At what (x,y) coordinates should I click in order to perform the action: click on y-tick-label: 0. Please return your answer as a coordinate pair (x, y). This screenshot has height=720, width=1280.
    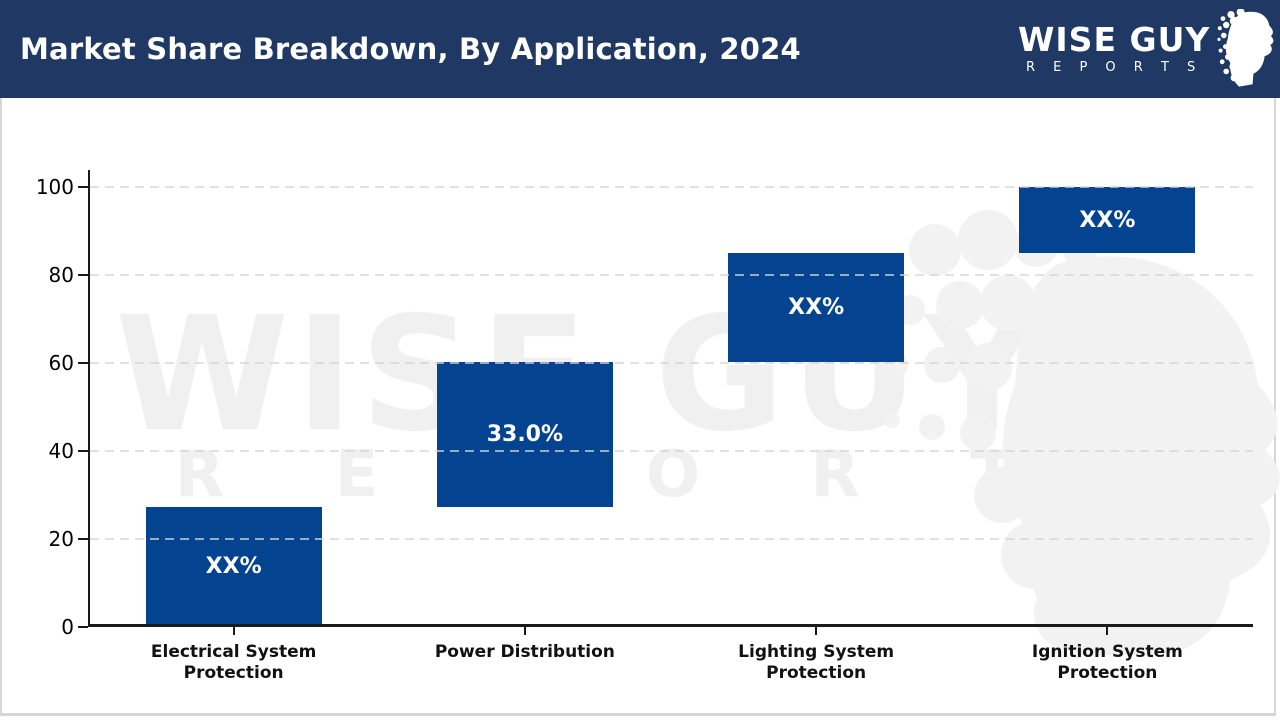
    Looking at the image, I should click on (67, 627).